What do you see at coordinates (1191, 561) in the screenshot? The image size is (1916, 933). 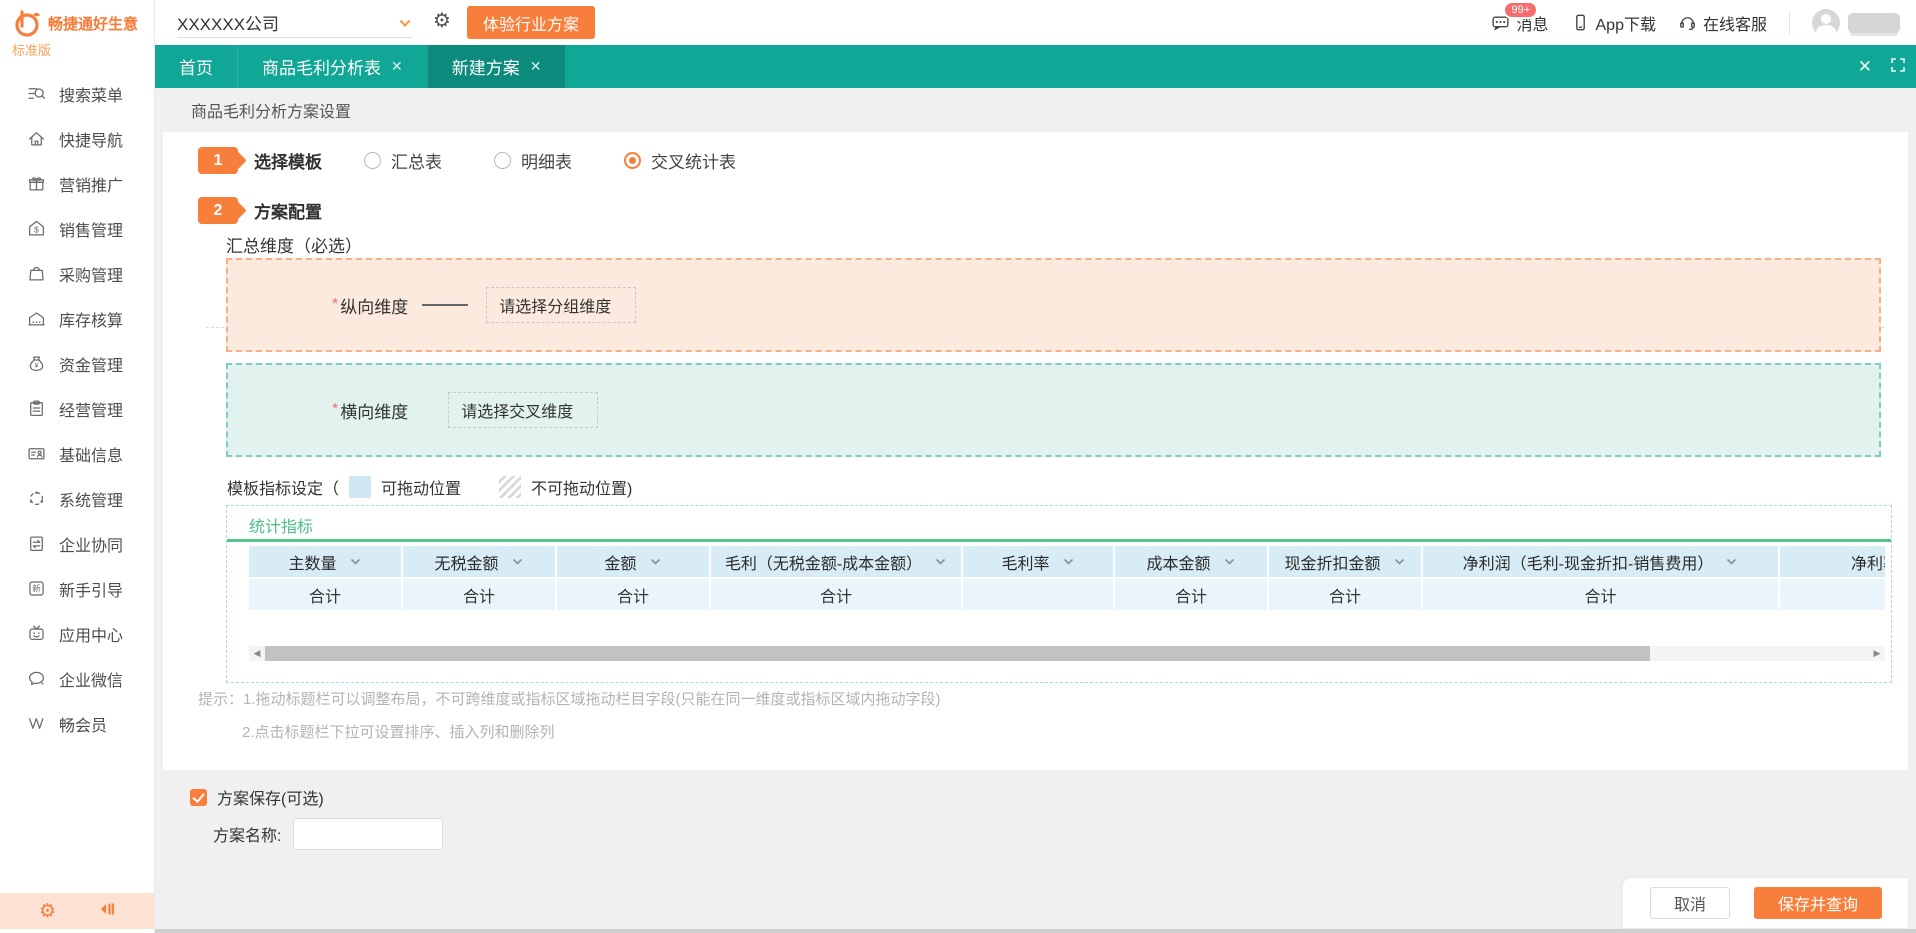 I see `column-header-cost-amount: 成本金额` at bounding box center [1191, 561].